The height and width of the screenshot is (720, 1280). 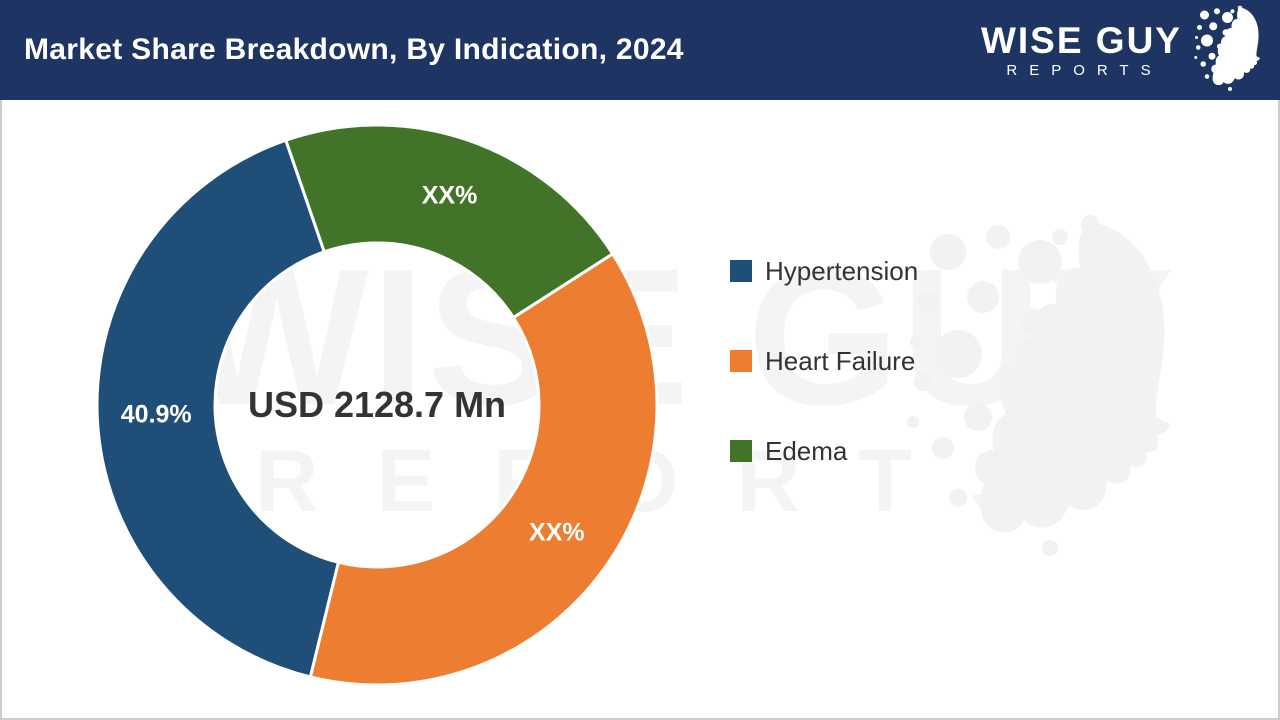 I want to click on wiseguy-logo-text: WISE GUY REPORTS, so click(x=1081, y=50).